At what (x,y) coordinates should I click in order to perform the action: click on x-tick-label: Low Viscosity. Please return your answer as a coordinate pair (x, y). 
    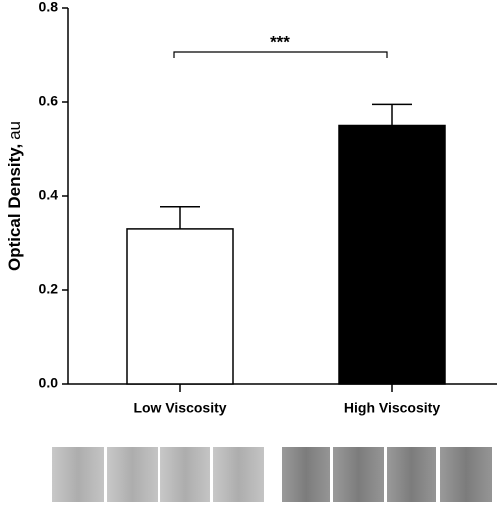
    Looking at the image, I should click on (179, 408).